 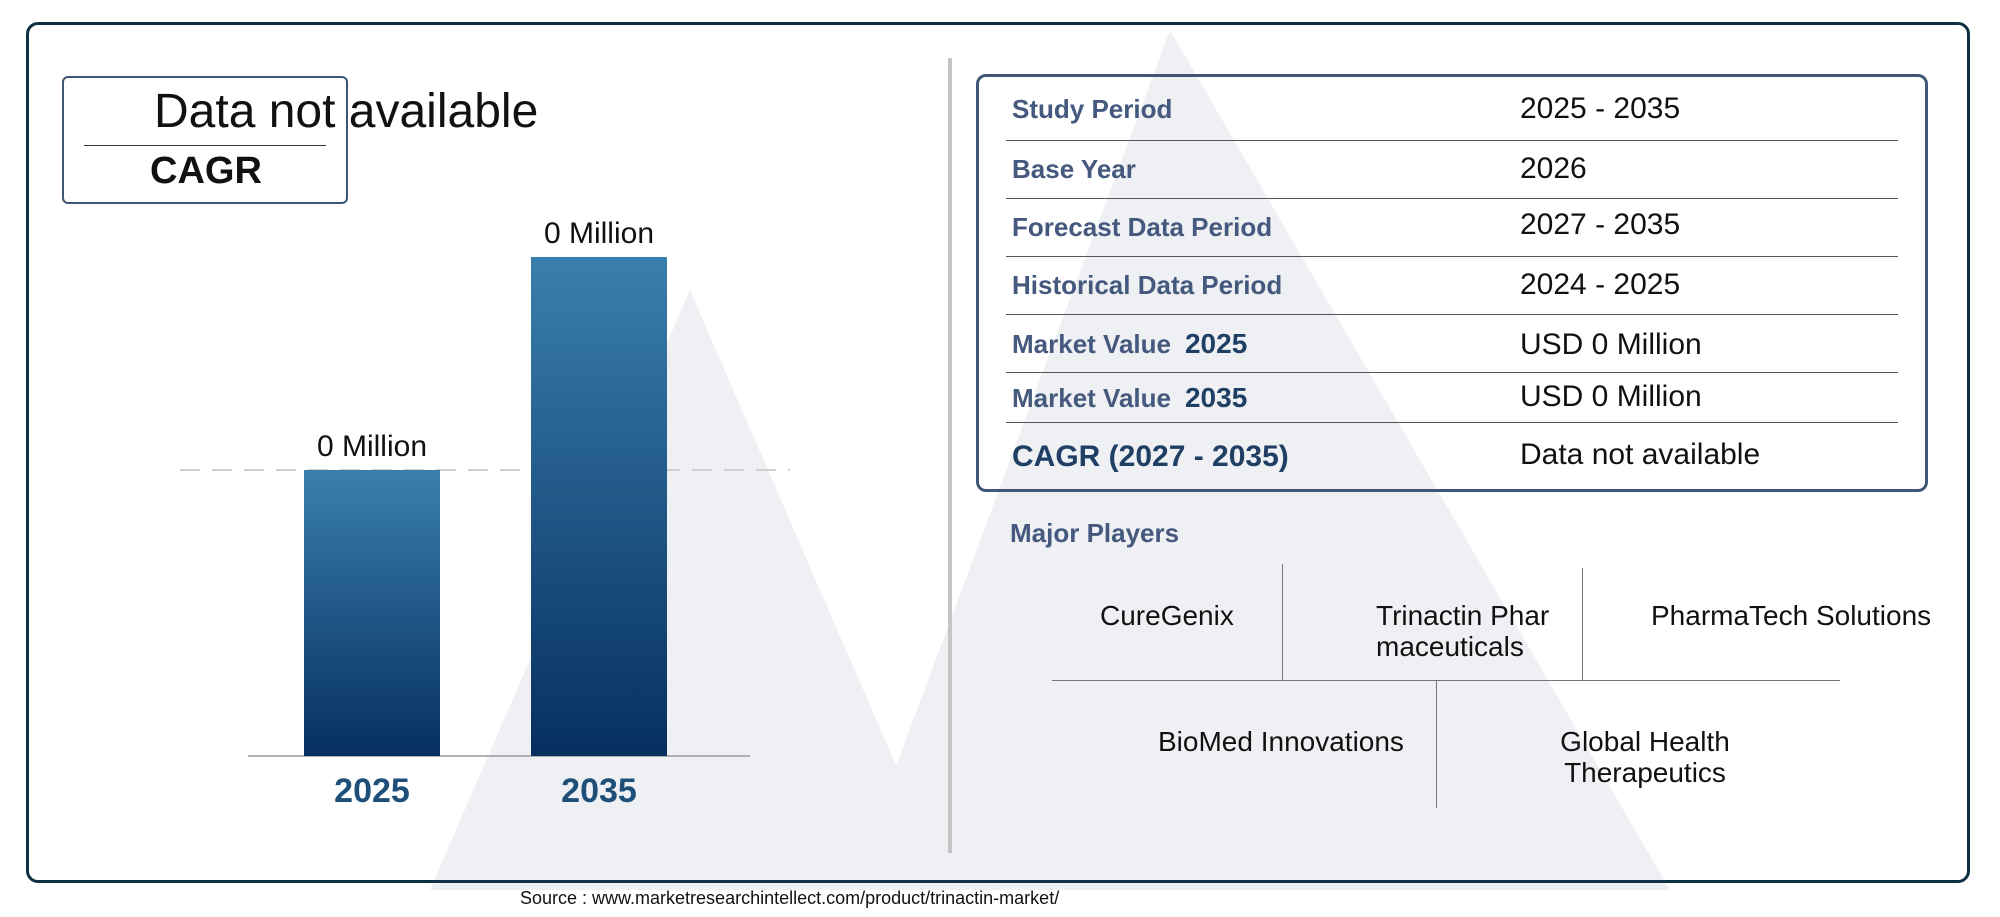 What do you see at coordinates (1640, 454) in the screenshot?
I see `info-value: Data not available` at bounding box center [1640, 454].